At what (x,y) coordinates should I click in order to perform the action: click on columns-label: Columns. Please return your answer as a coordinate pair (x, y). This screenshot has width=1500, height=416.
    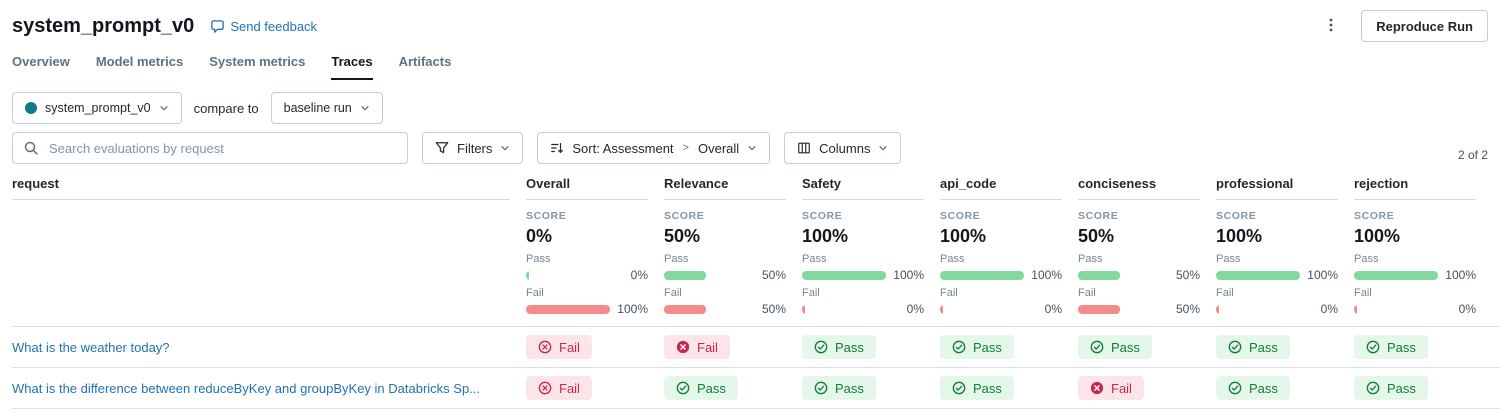
    Looking at the image, I should click on (845, 148).